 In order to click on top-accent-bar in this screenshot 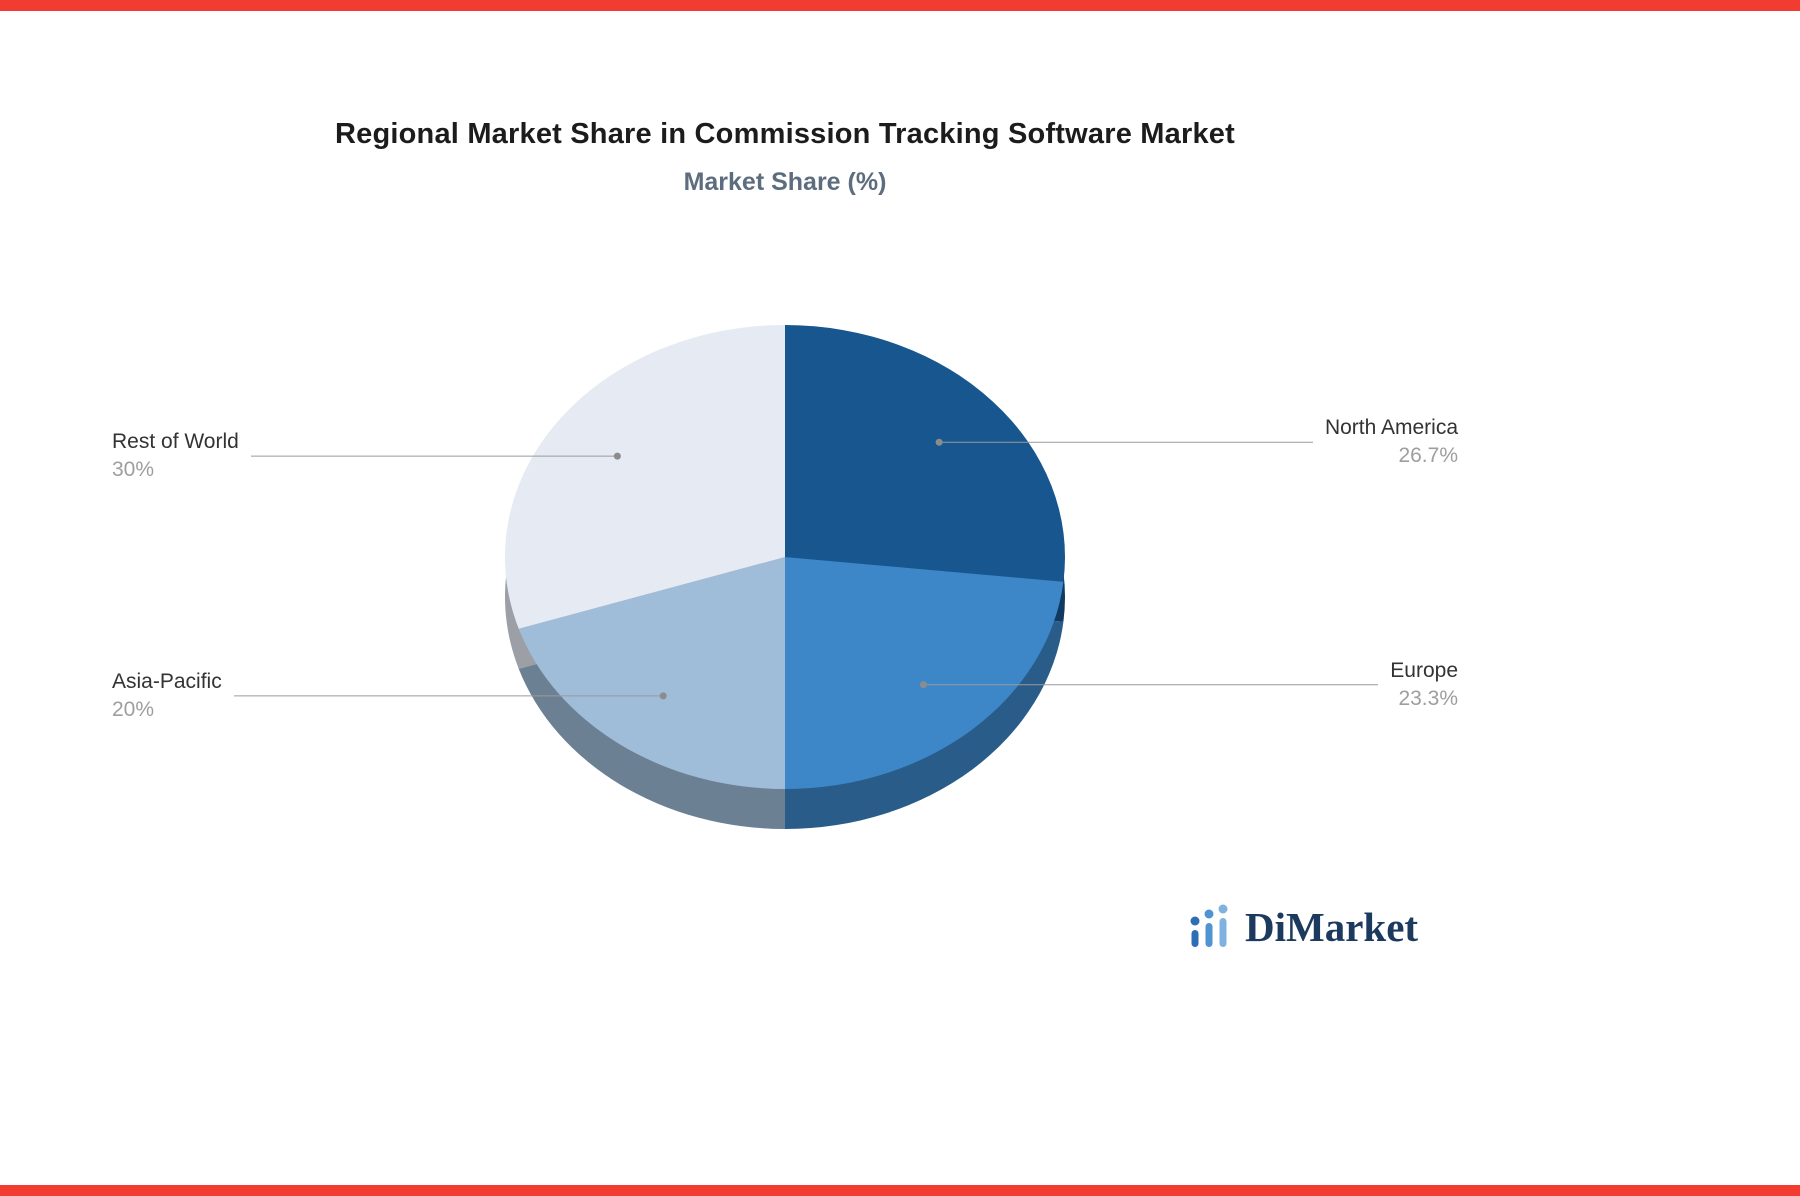, I will do `click(900, 5)`.